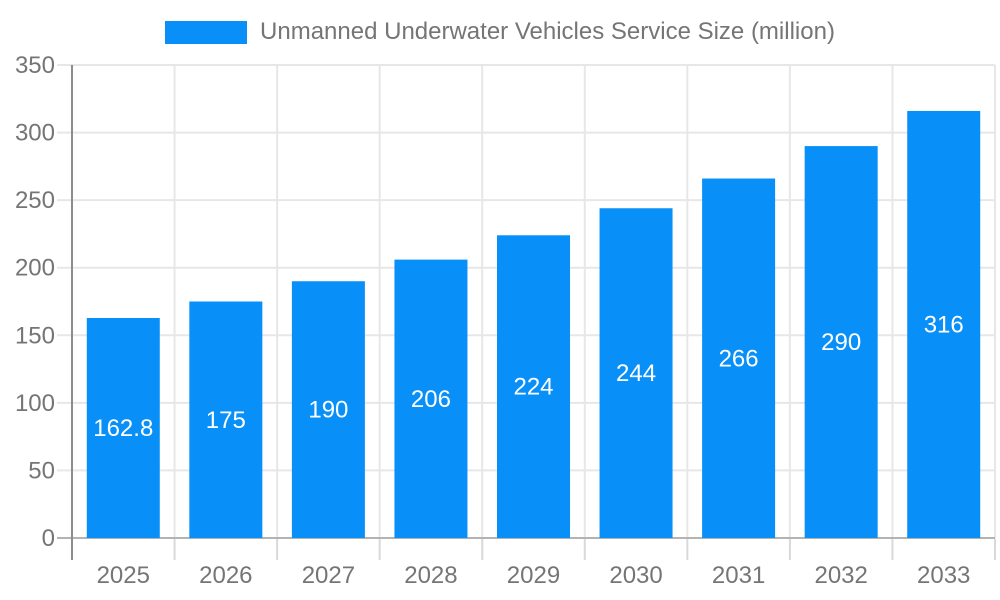 This screenshot has width=1000, height=600. I want to click on x-tick-label: 2031, so click(738, 575).